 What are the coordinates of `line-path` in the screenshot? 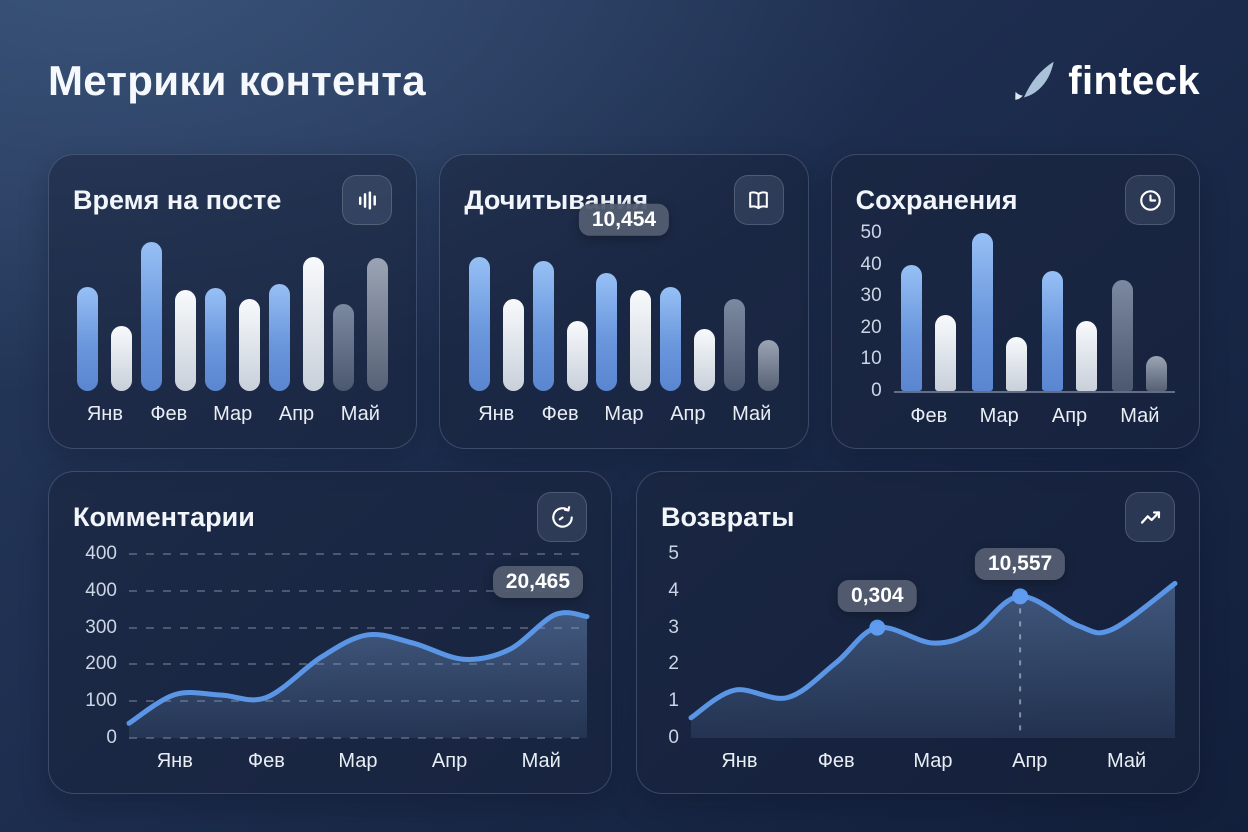 It's located at (933, 650).